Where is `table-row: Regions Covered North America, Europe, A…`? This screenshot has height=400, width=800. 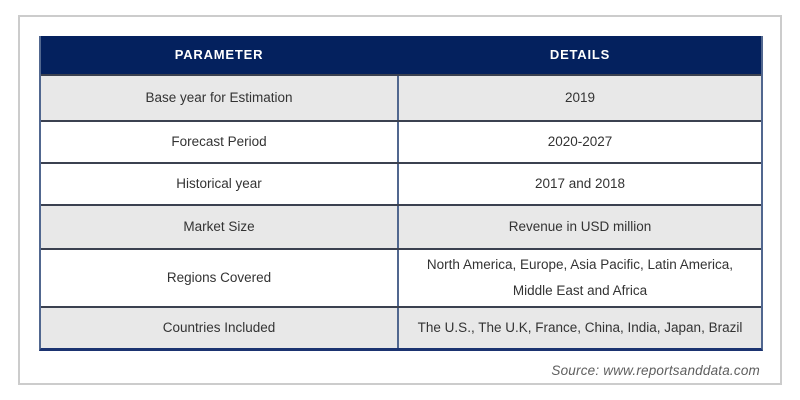 table-row: Regions Covered North America, Europe, A… is located at coordinates (401, 277).